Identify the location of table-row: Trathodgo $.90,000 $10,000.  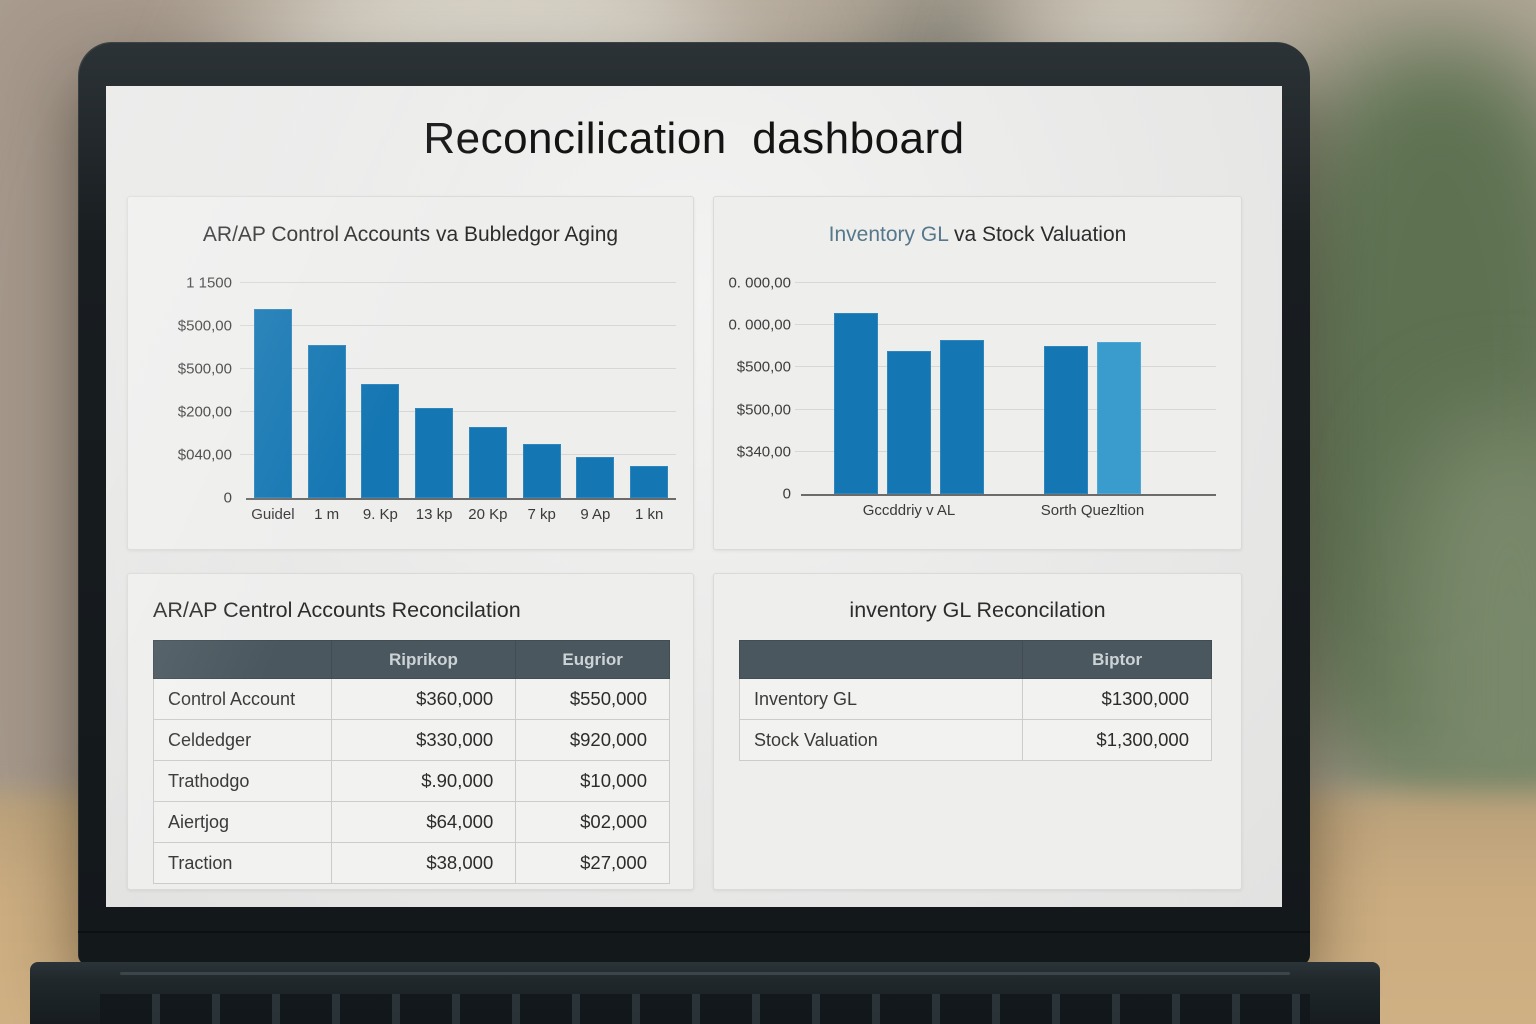
(411, 781).